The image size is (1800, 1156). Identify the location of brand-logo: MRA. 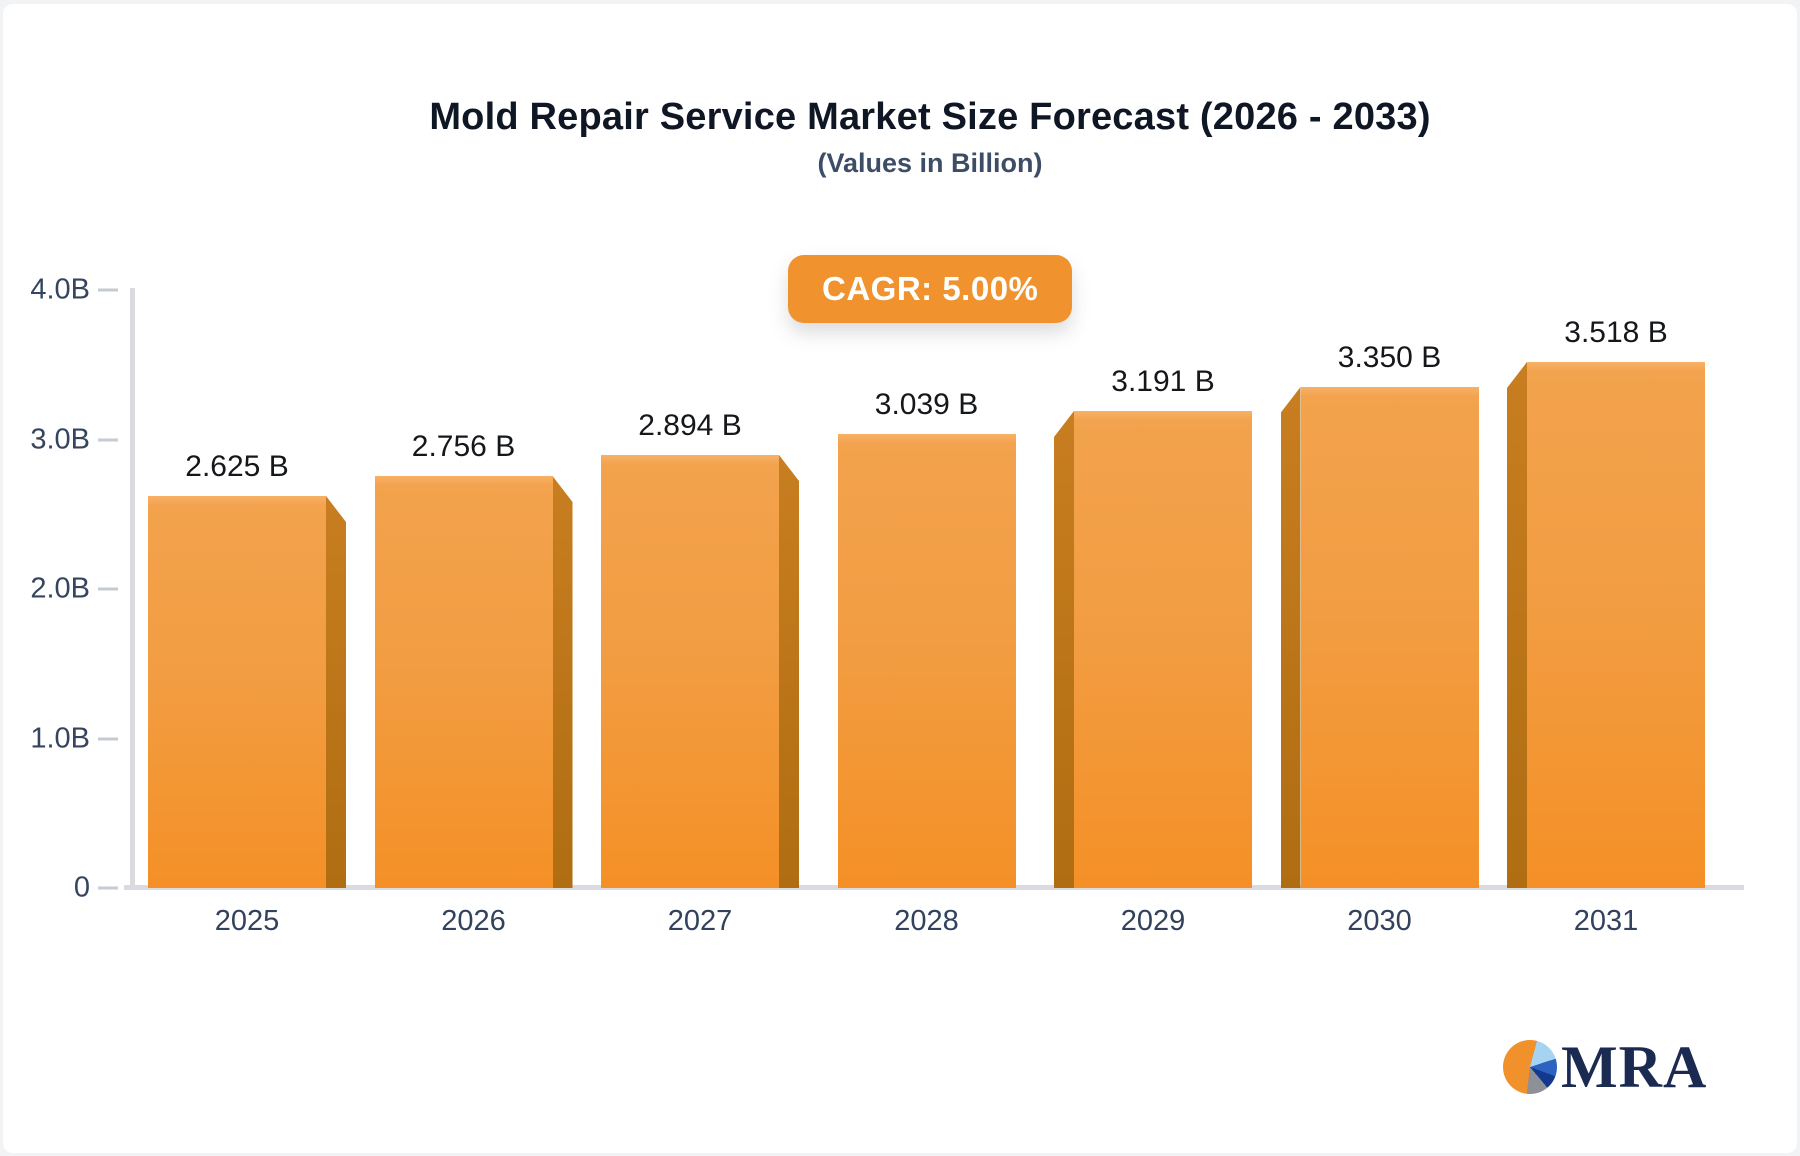
(1605, 1067).